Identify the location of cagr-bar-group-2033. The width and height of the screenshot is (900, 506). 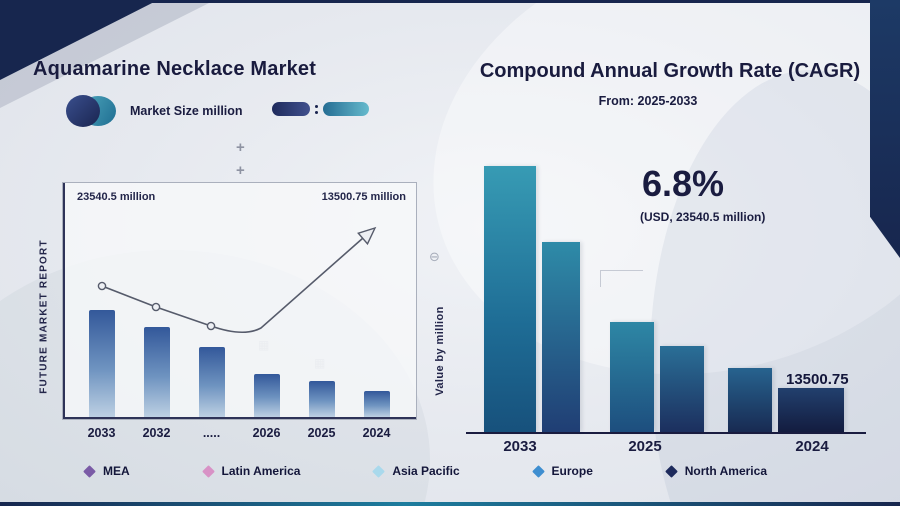
(532, 299).